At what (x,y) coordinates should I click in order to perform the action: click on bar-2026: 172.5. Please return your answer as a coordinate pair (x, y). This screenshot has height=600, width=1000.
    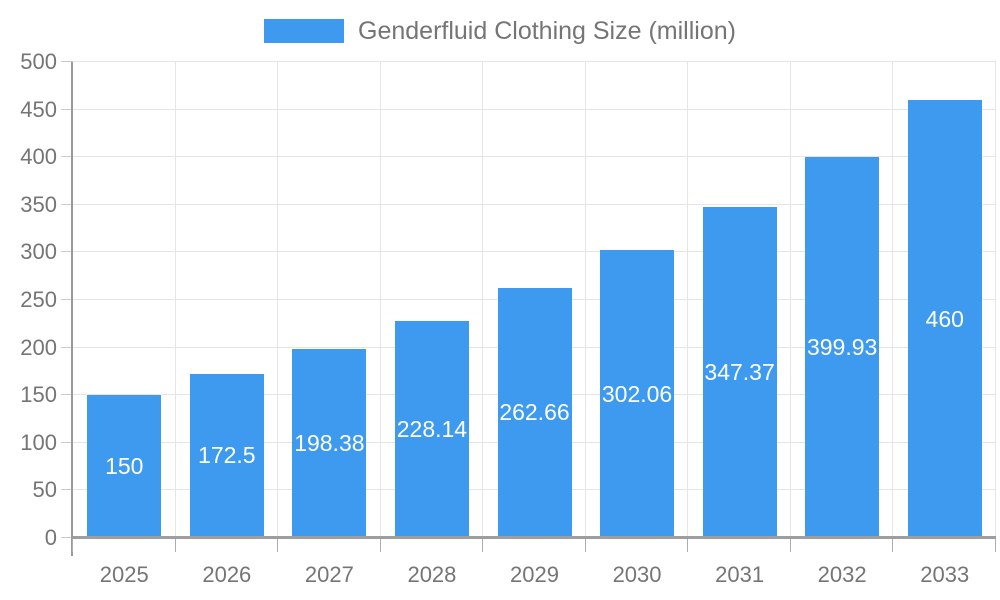
    Looking at the image, I should click on (226, 455).